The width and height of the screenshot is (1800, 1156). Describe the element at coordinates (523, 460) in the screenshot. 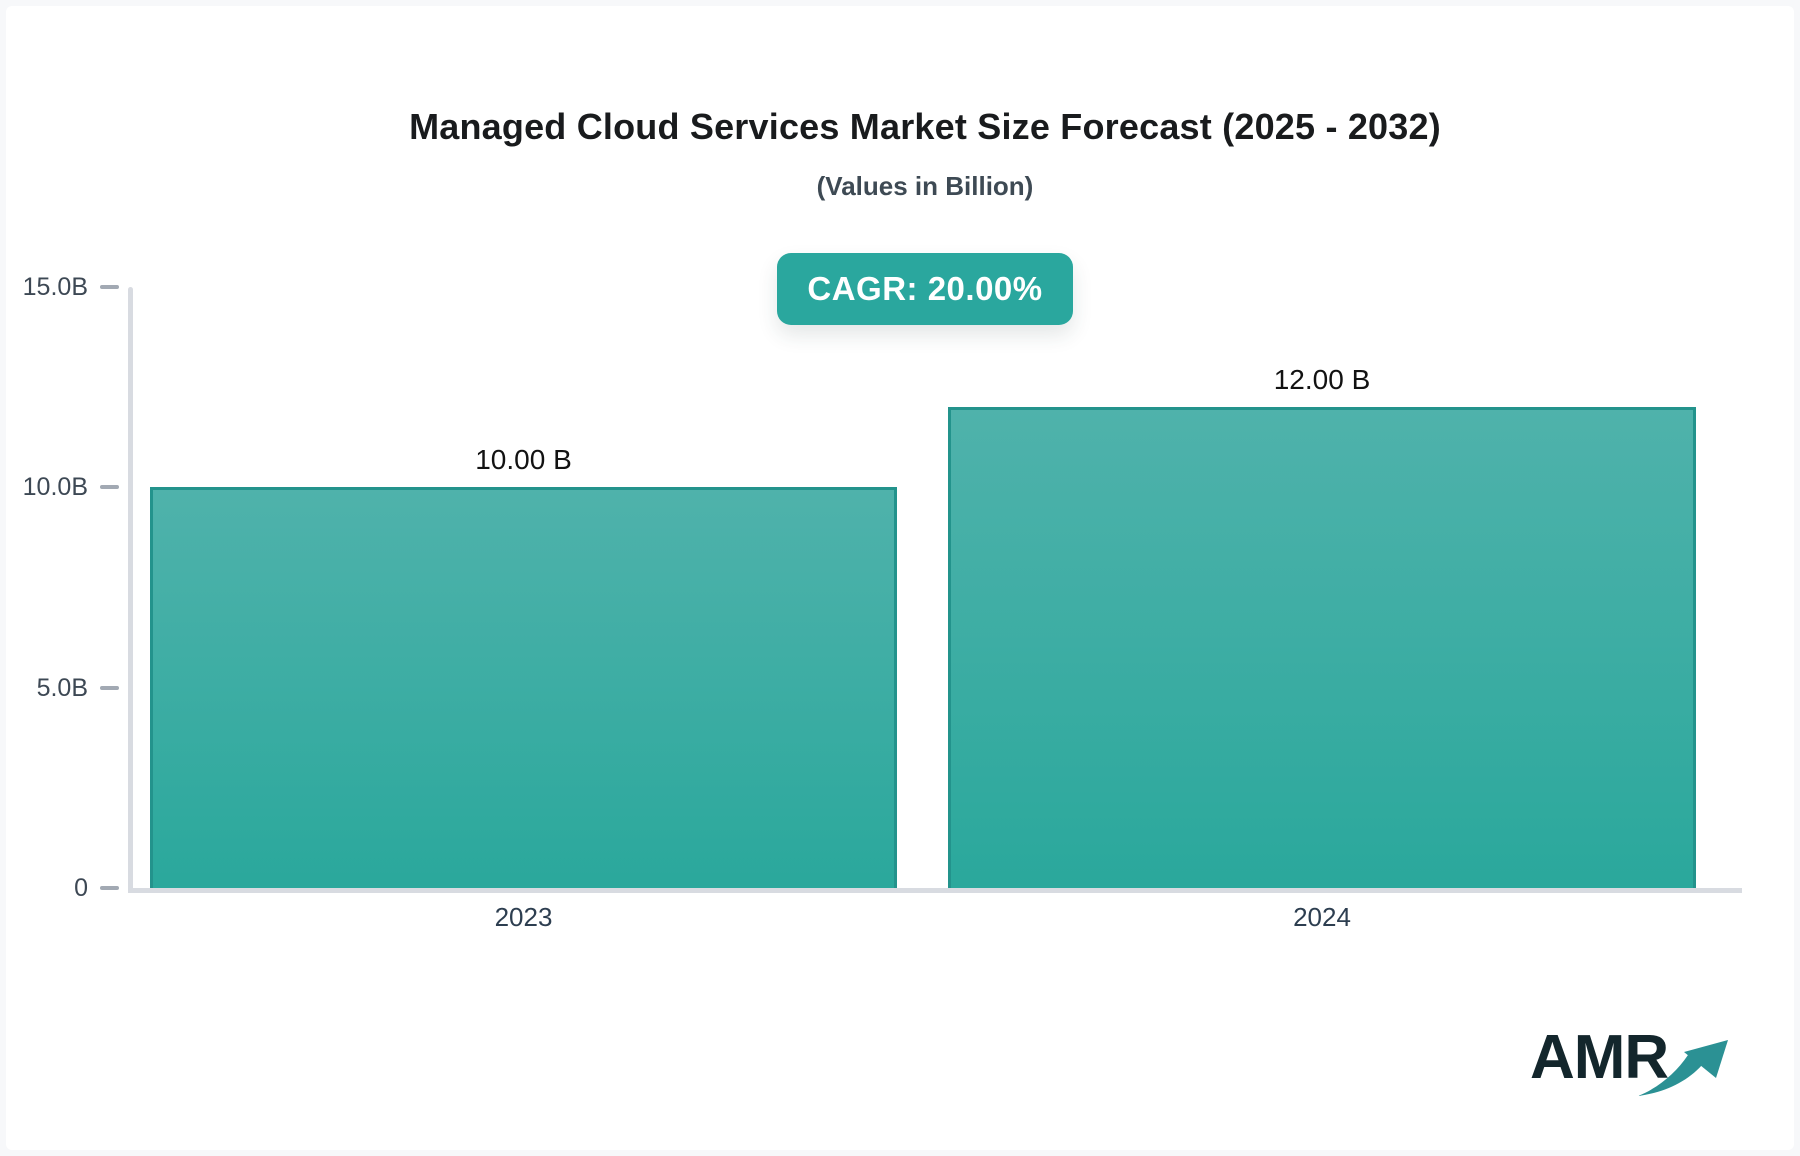

I see `bar-value-label: 10.00 B` at that location.